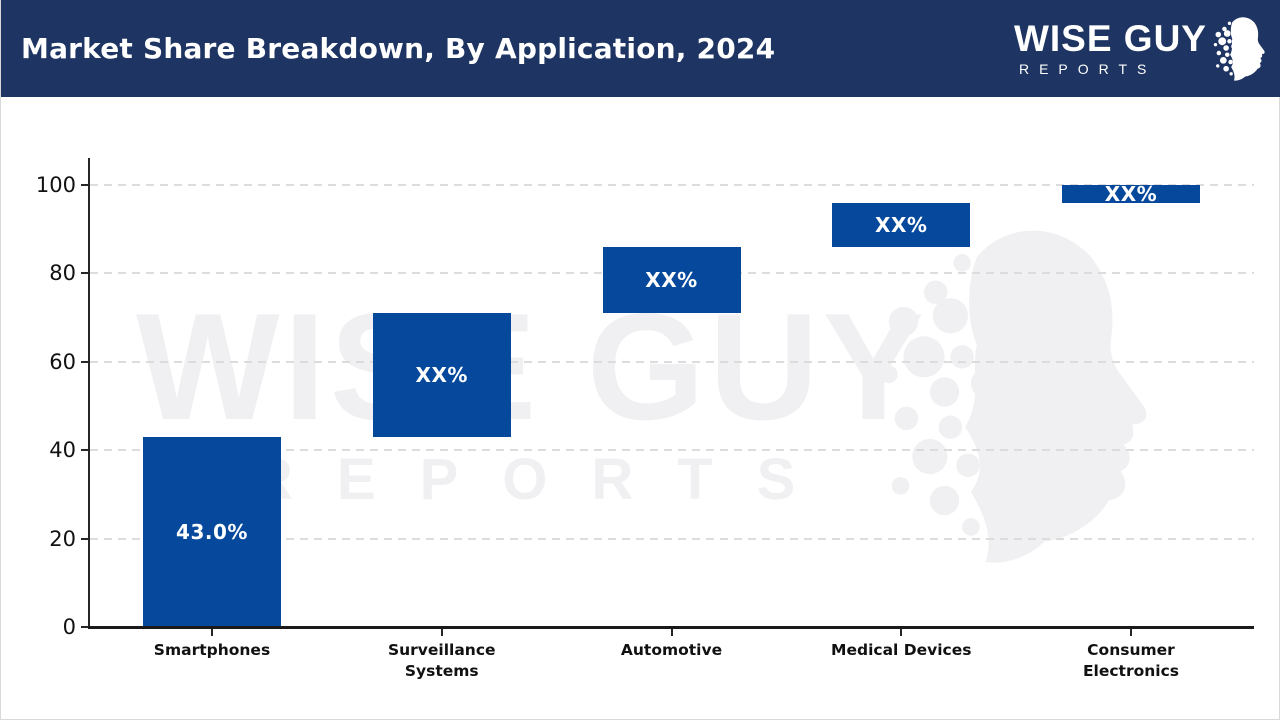 This screenshot has height=720, width=1280. I want to click on bar-value-label-automotive: XX%, so click(671, 280).